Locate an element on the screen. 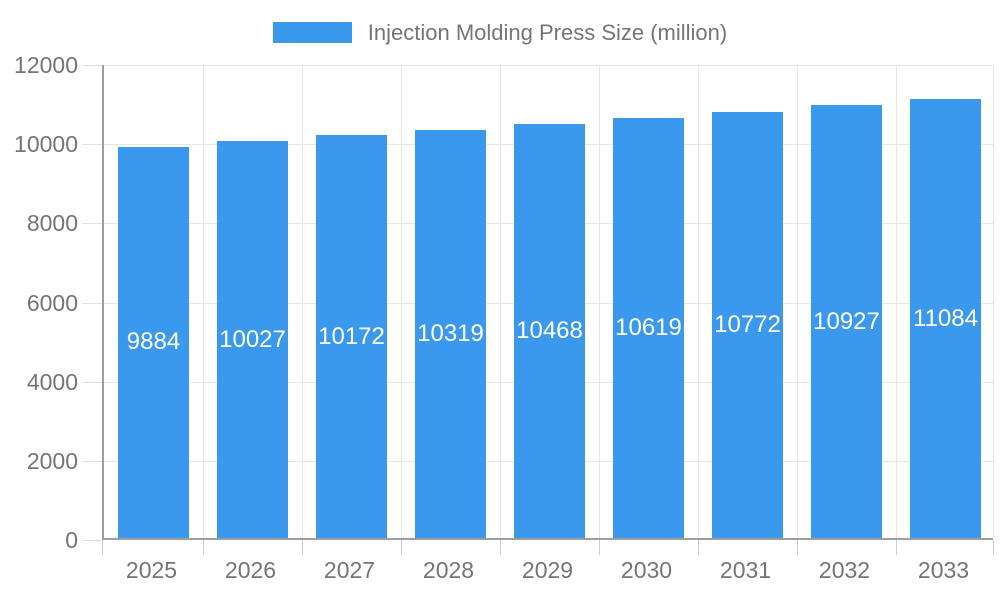 Image resolution: width=1000 pixels, height=600 pixels. bar-value-label: 10927 is located at coordinates (846, 321).